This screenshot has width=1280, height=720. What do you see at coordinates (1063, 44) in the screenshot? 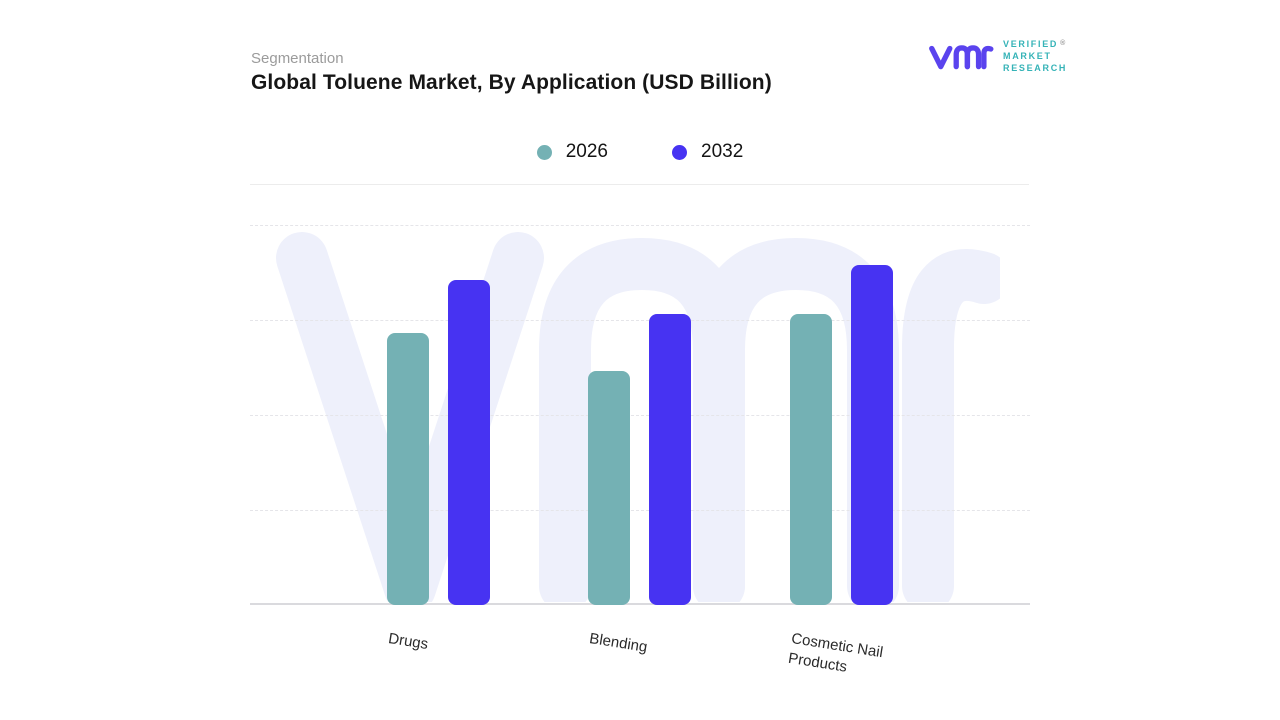
I see `registered-mark: ®` at bounding box center [1063, 44].